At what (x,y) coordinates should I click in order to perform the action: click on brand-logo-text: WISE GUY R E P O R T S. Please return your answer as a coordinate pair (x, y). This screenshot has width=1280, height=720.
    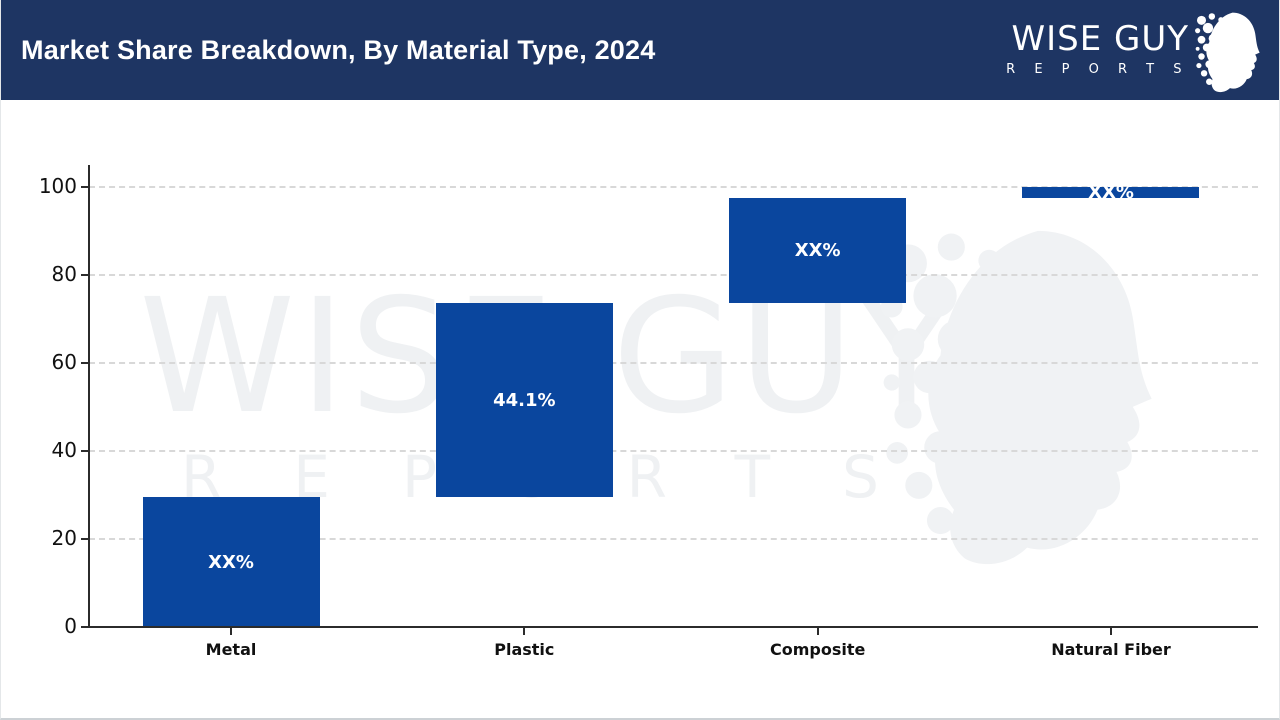
    Looking at the image, I should click on (1095, 49).